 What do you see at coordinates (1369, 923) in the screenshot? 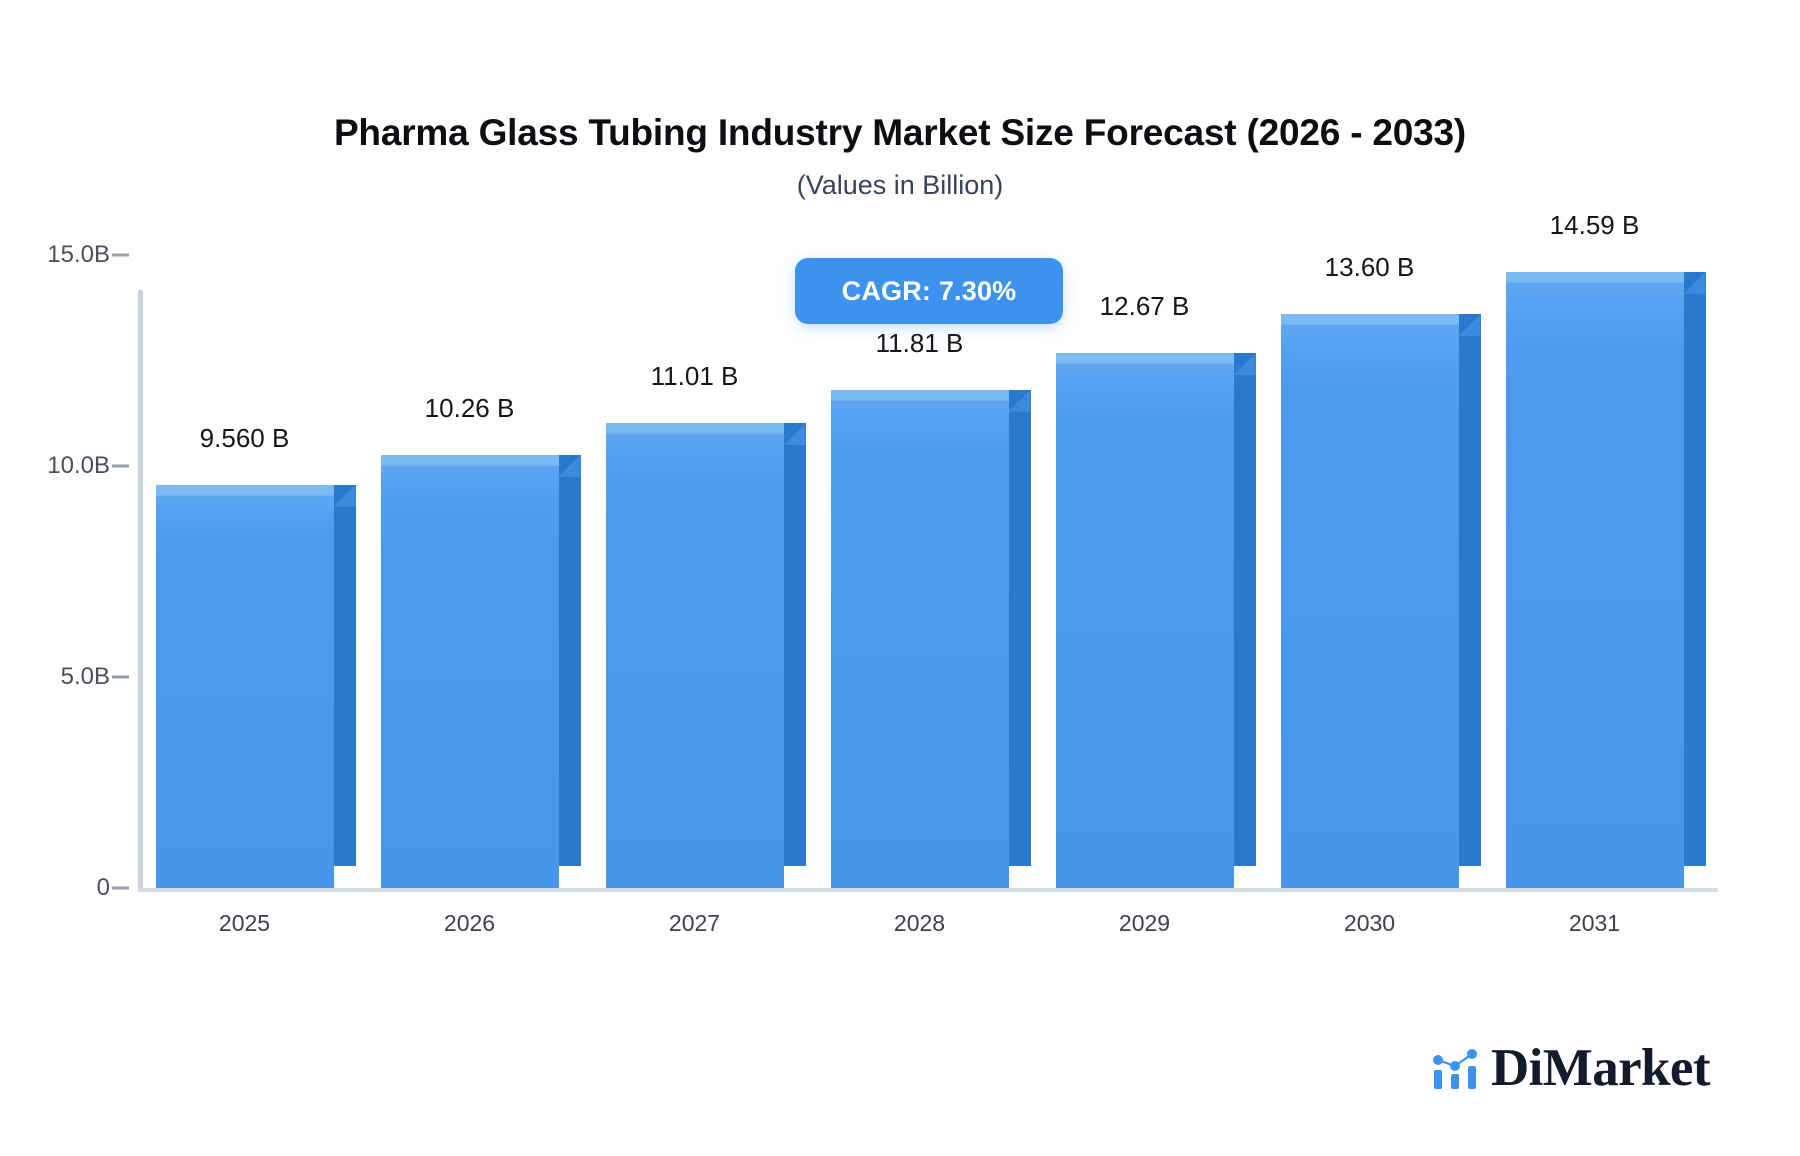
I see `x-axis-tick-label: 2030` at bounding box center [1369, 923].